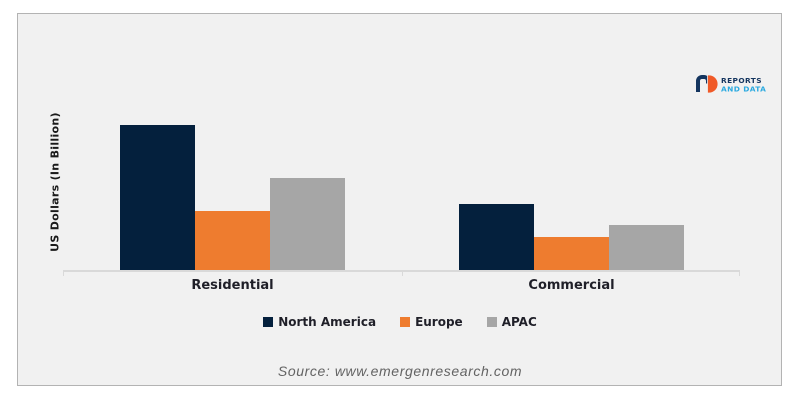 This screenshot has height=400, width=800. Describe the element at coordinates (439, 322) in the screenshot. I see `legend-label: Europe` at that location.